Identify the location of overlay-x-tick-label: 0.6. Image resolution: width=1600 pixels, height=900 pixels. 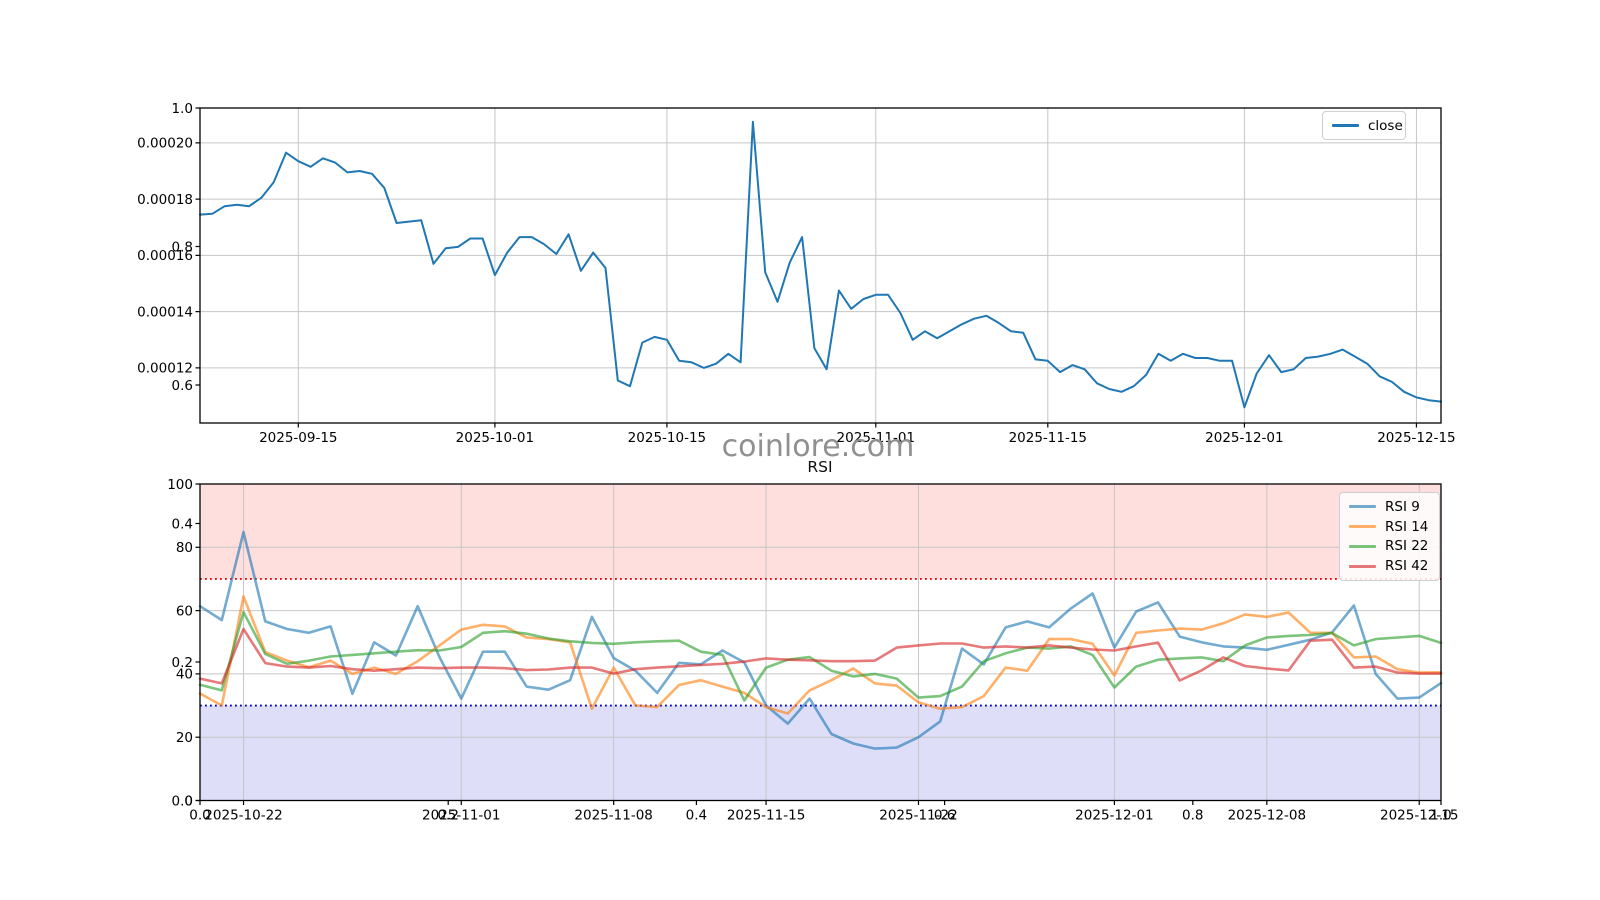
(944, 816).